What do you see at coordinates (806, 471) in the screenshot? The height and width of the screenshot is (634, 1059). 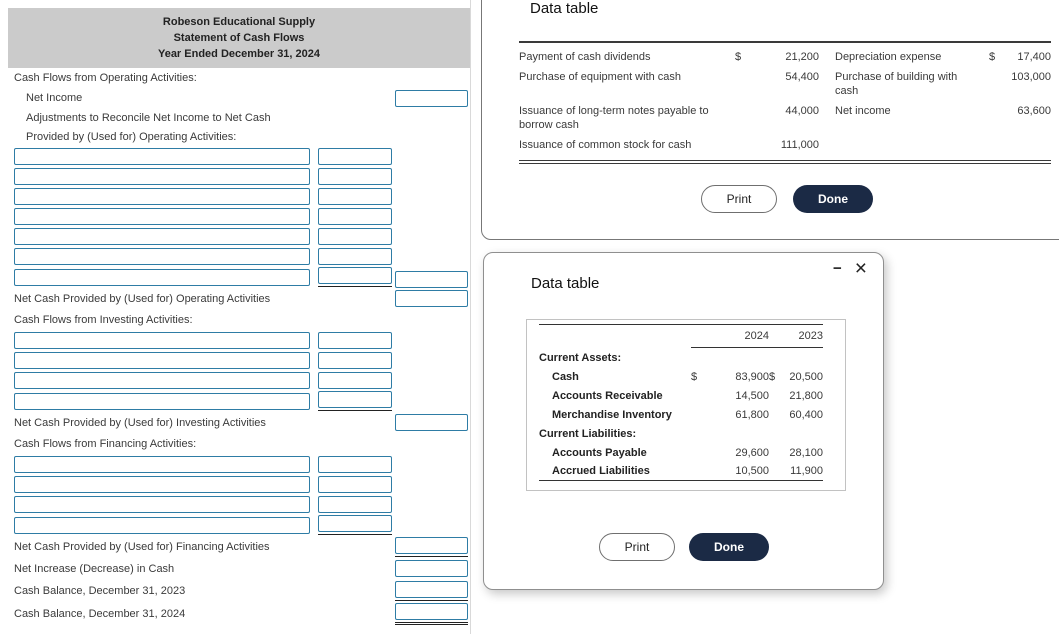 I see `amount-value: 11,900` at bounding box center [806, 471].